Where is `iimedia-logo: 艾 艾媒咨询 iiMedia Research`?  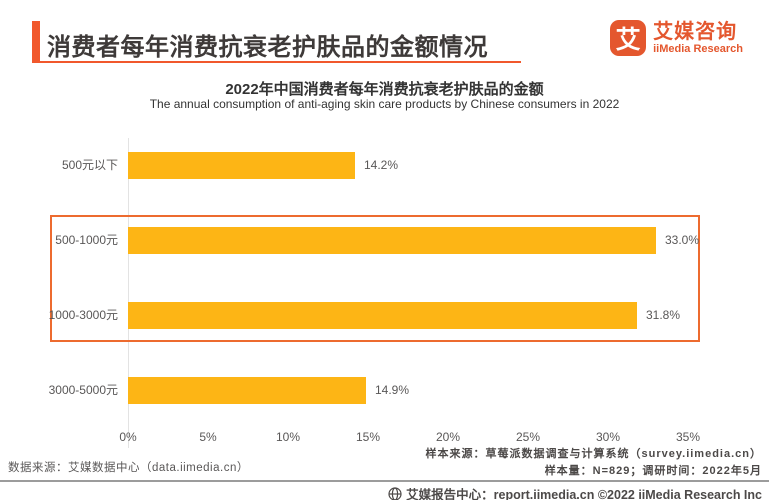
iimedia-logo: 艾 艾媒咨询 iiMedia Research is located at coordinates (676, 38).